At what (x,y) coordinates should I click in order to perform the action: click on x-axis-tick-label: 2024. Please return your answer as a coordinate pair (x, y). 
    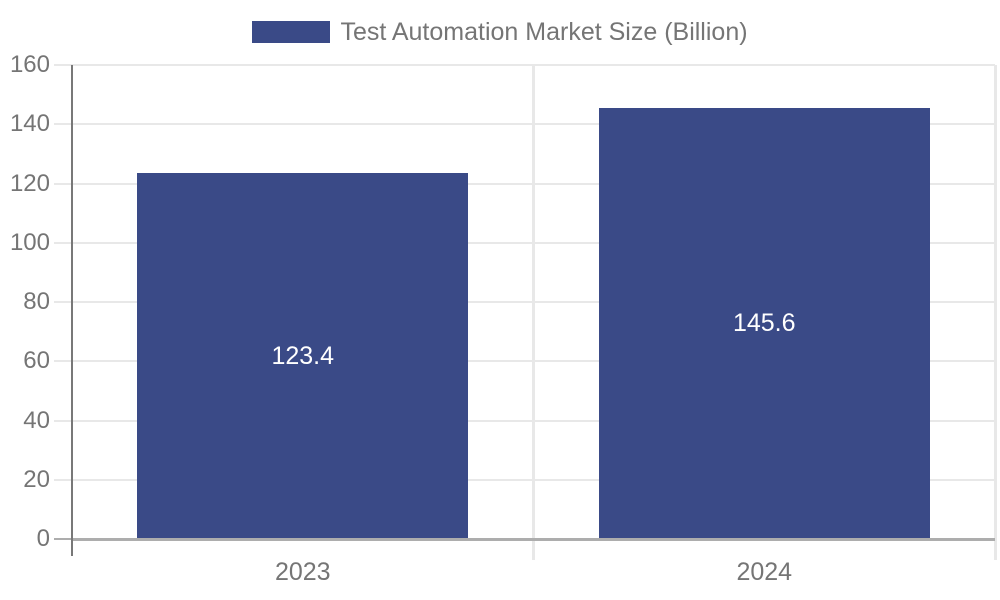
    Looking at the image, I should click on (764, 572).